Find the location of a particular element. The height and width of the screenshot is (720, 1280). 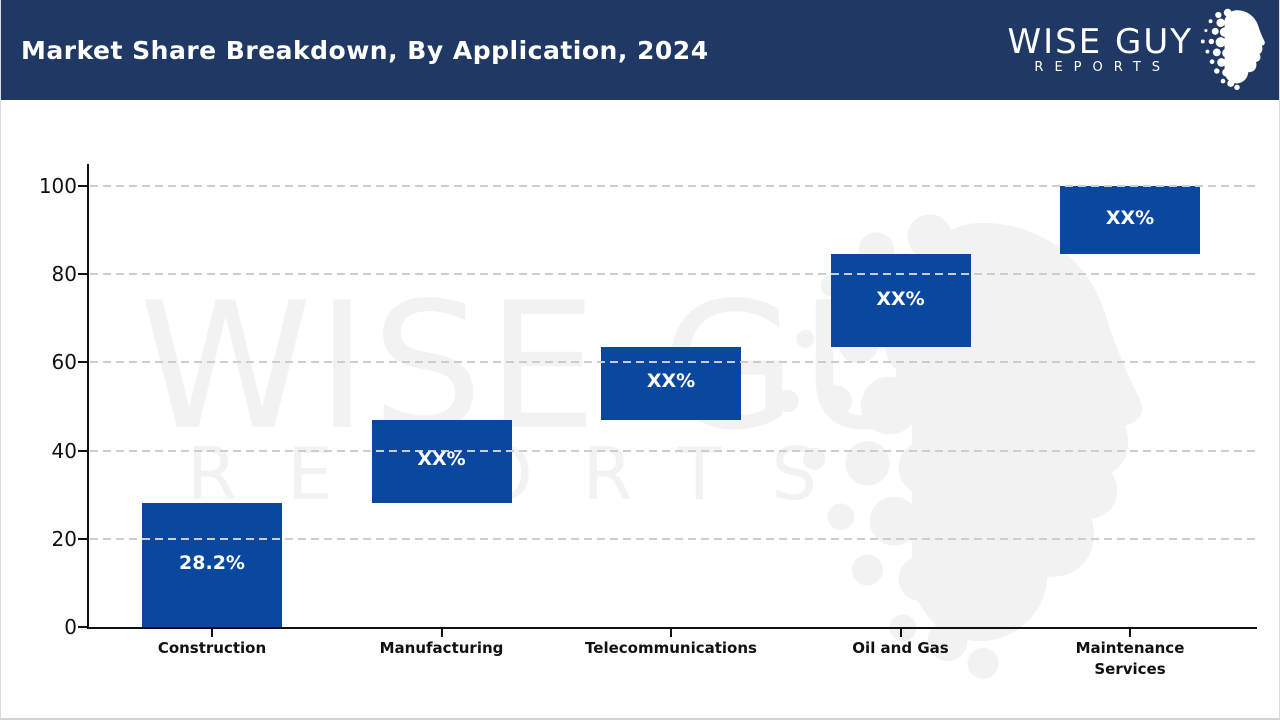

bar-oil-and-gas is located at coordinates (900, 300).